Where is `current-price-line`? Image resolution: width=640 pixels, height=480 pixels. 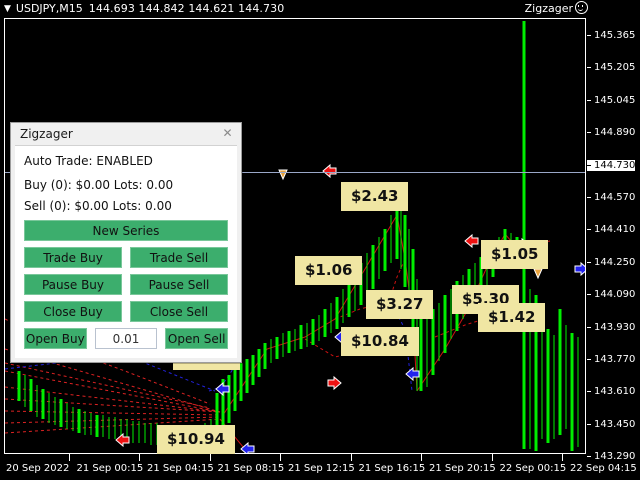
current-price-line is located at coordinates (295, 172).